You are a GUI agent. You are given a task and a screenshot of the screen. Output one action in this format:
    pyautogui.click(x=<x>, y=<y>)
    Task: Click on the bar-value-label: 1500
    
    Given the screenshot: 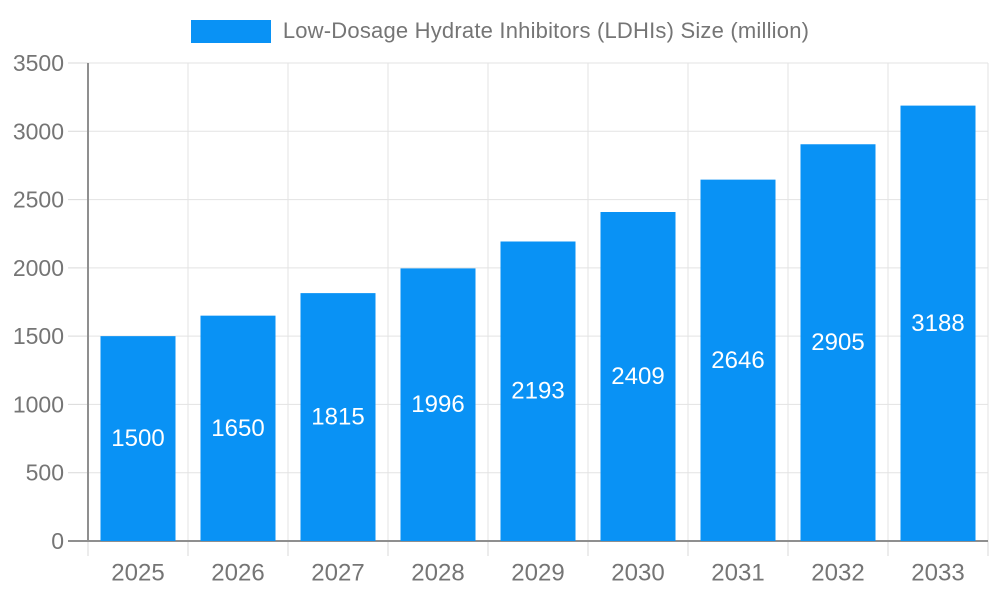 What is the action you would take?
    pyautogui.click(x=137, y=438)
    